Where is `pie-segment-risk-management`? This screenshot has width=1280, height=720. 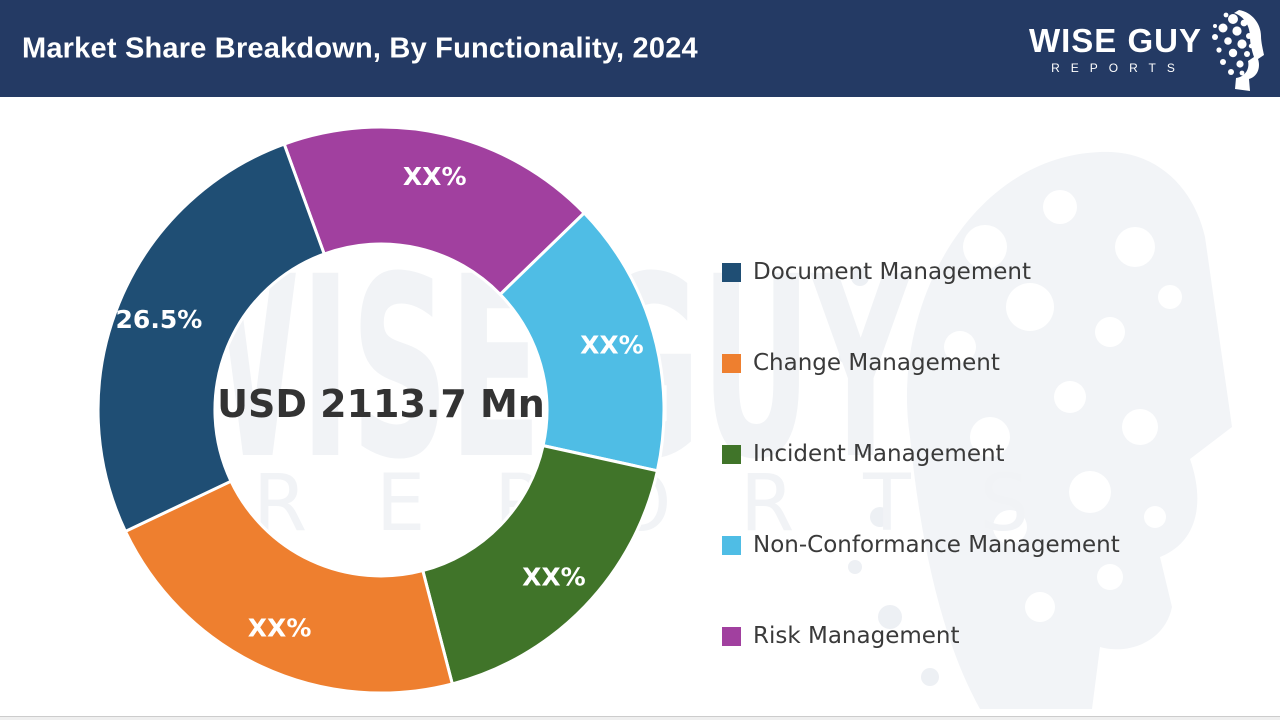
pie-segment-risk-management is located at coordinates (434, 210).